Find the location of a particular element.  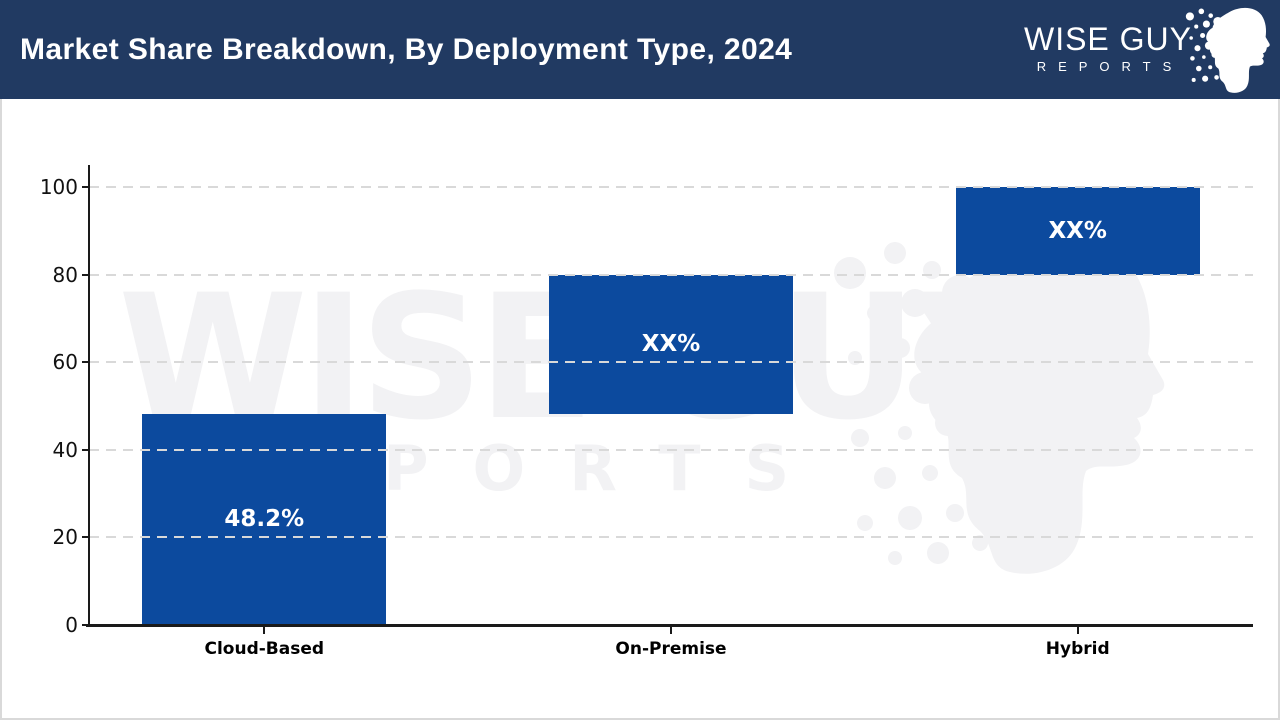

y-tick-label-20: 20 is located at coordinates (65, 537).